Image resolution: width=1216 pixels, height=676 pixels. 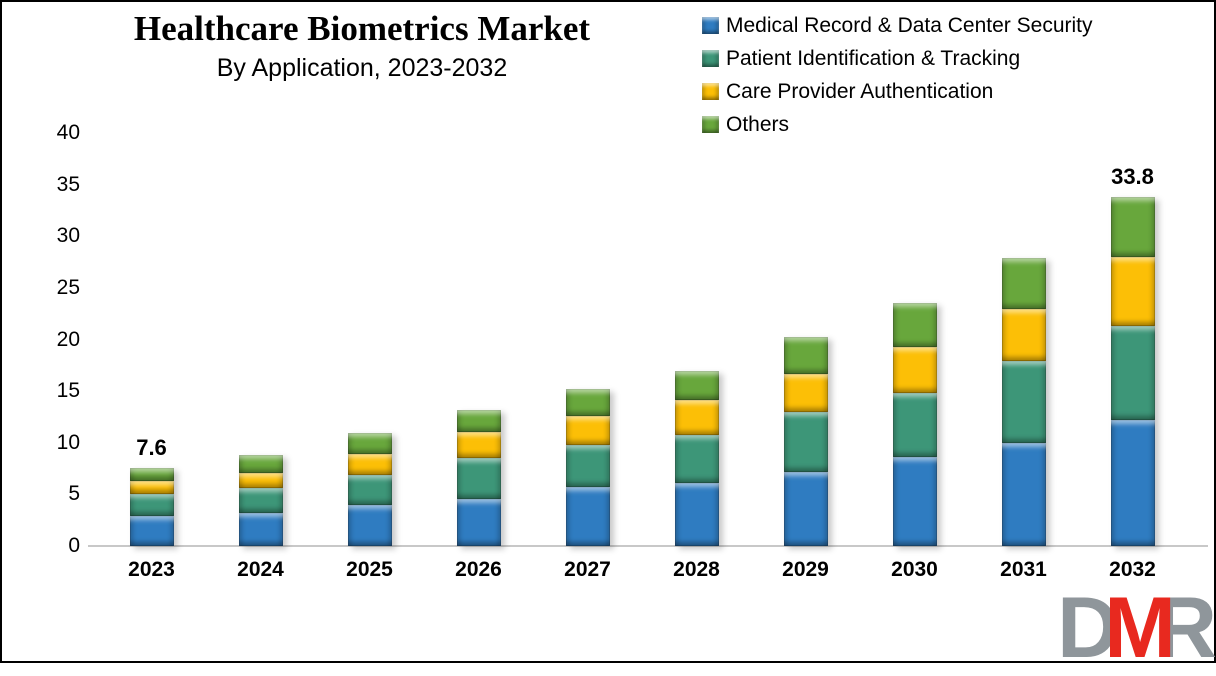 What do you see at coordinates (909, 25) in the screenshot?
I see `legend-label: Medical Record & Data Center Security` at bounding box center [909, 25].